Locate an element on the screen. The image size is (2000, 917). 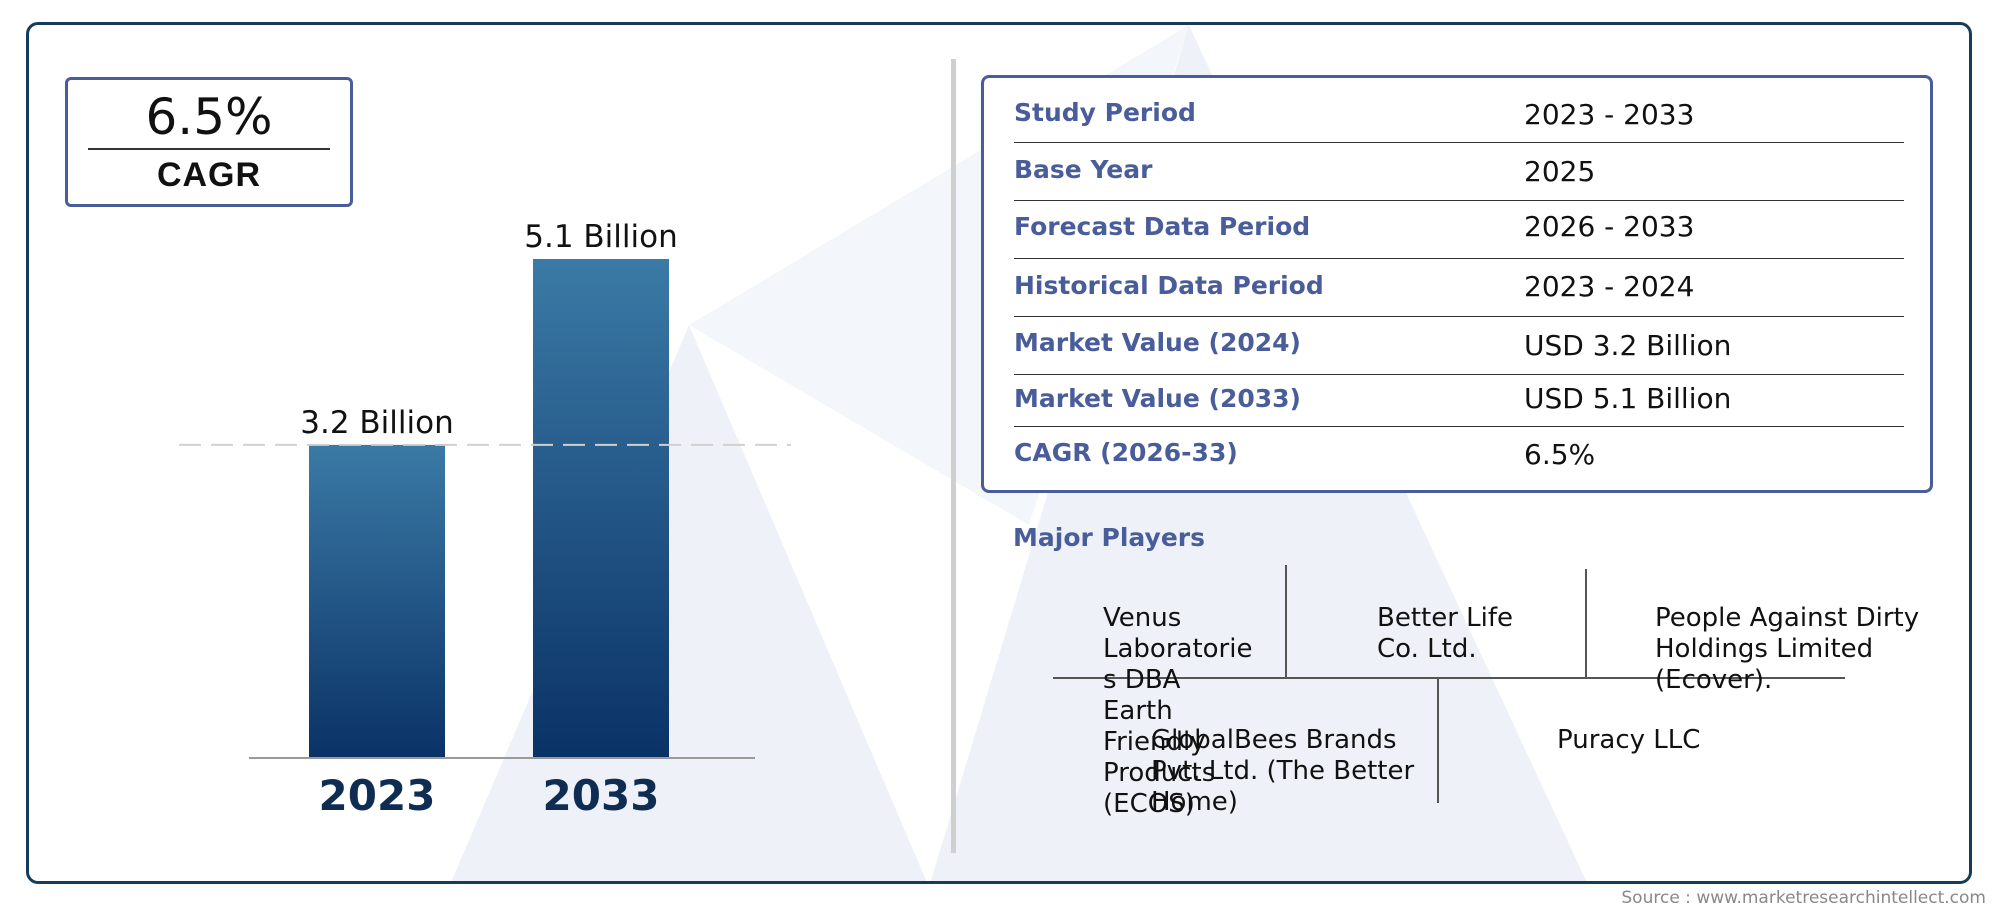
row-label: Study Period is located at coordinates (1105, 112).